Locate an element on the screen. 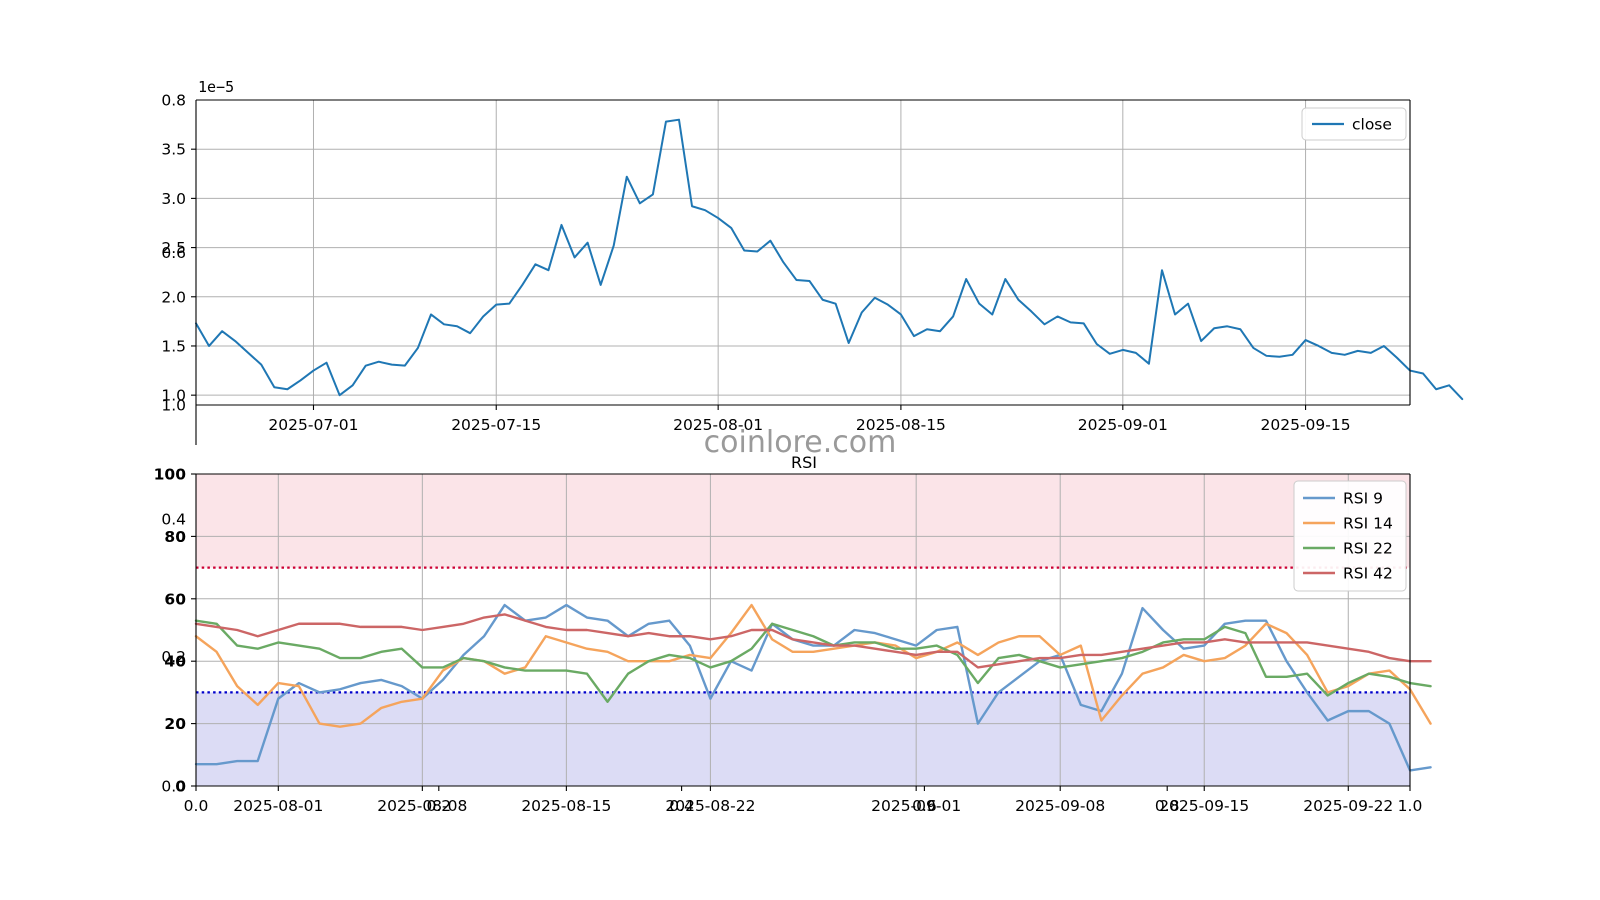 Image resolution: width=1600 pixels, height=900 pixels. price-y-tick-labels: 1.0 1.5 2.0 2.5 3.0 3.5 is located at coordinates (178, 273).